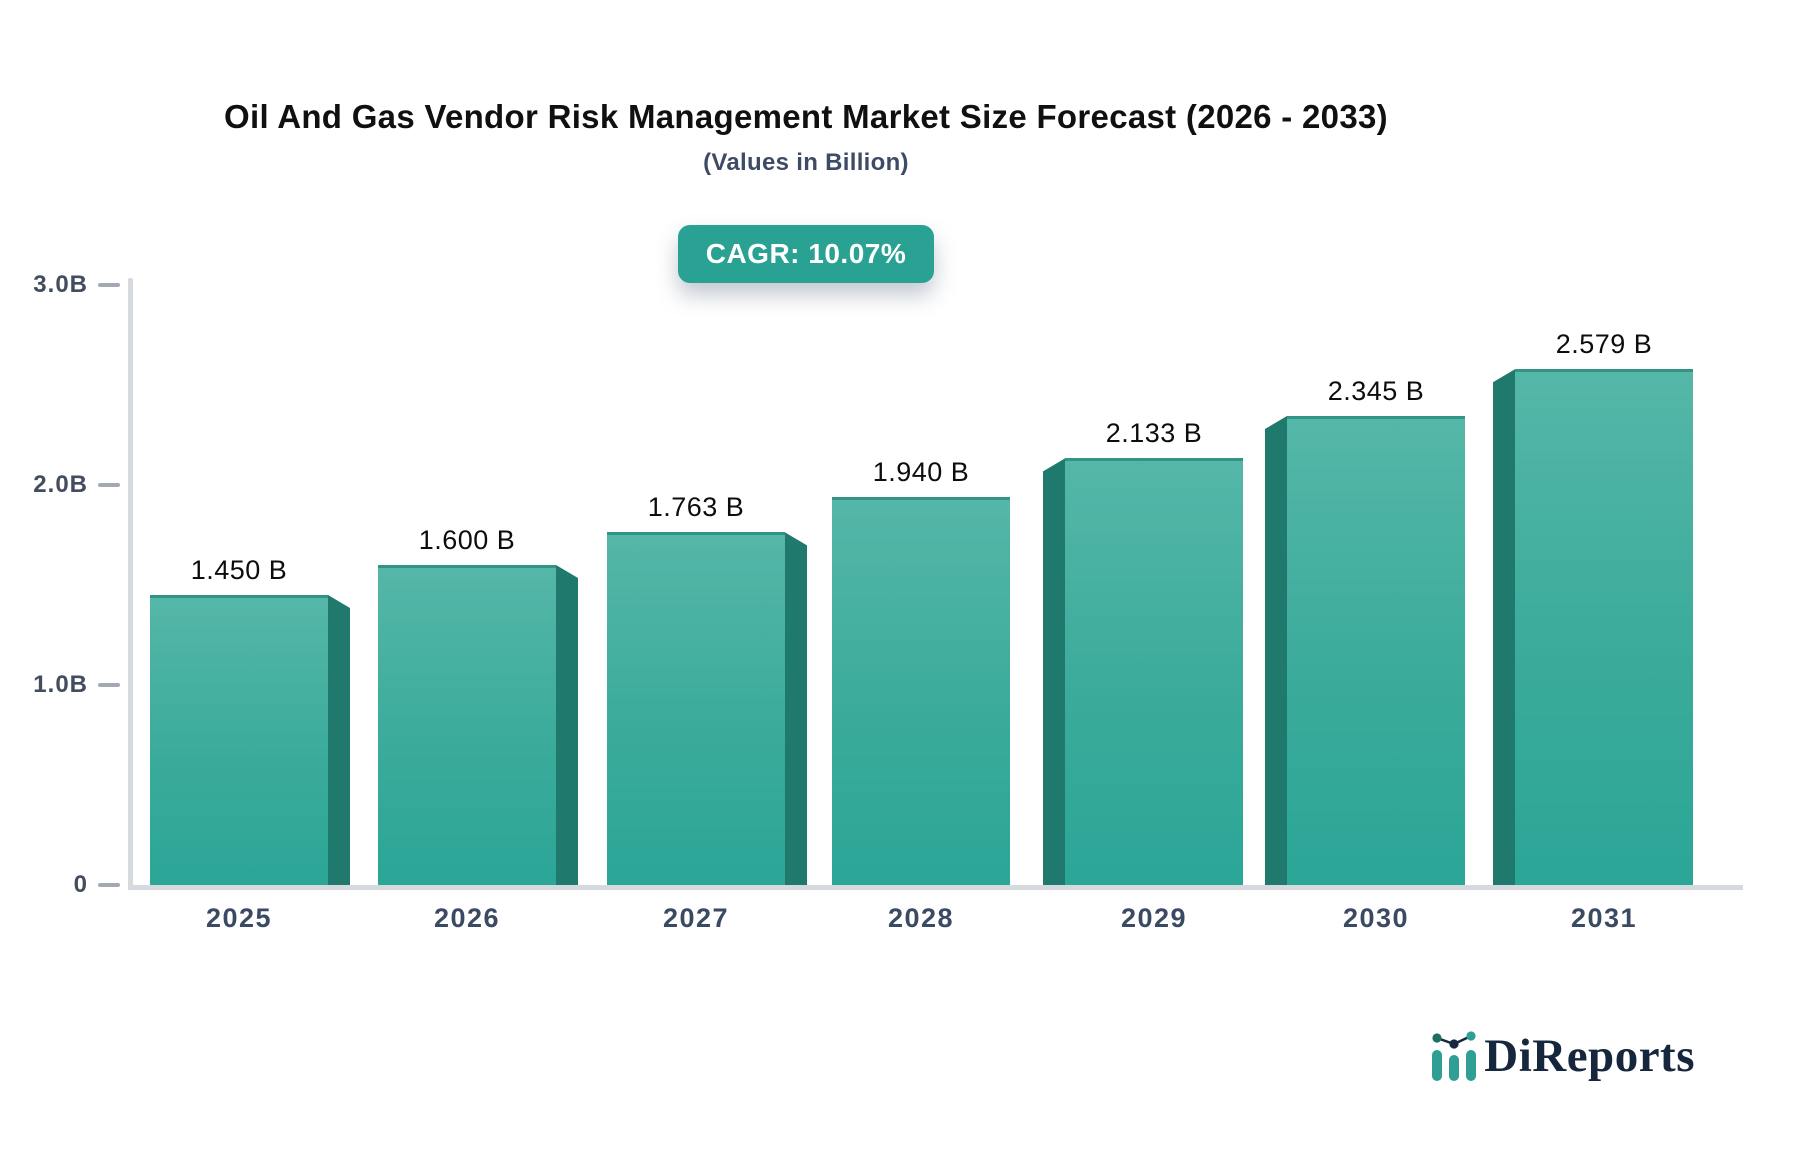 This screenshot has width=1800, height=1156. Describe the element at coordinates (696, 918) in the screenshot. I see `x-label-2027: 2027` at that location.